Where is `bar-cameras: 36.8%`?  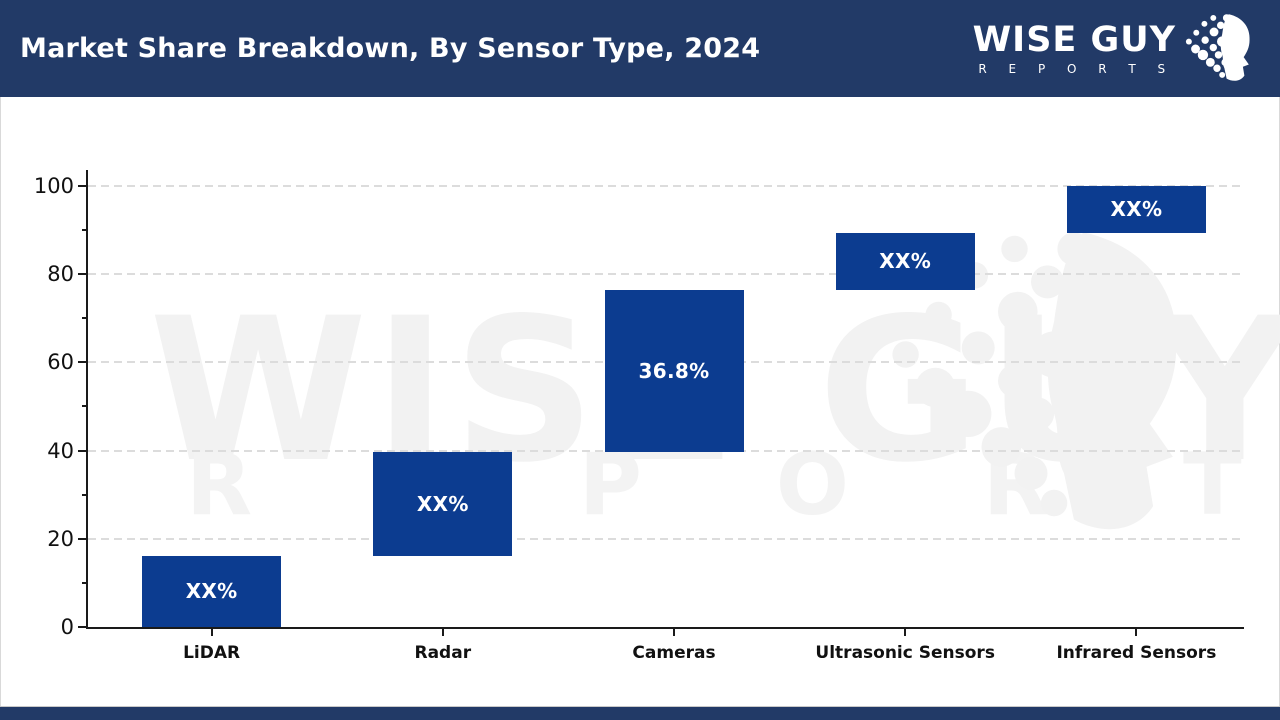 bar-cameras: 36.8% is located at coordinates (674, 370).